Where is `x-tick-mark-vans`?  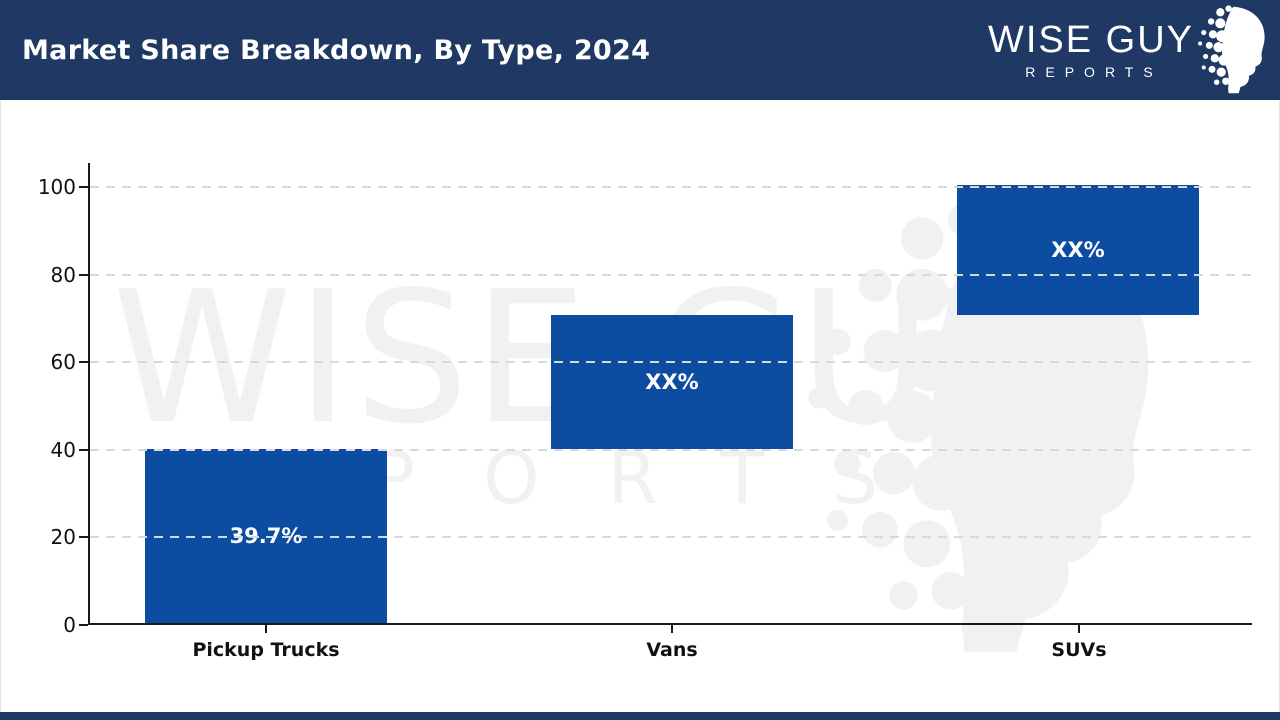
x-tick-mark-vans is located at coordinates (672, 629).